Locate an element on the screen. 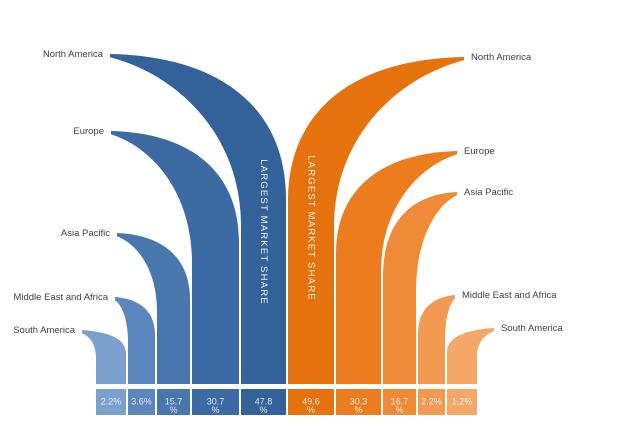 This screenshot has width=617, height=429. region-label-left-asia-pacific: Asia Pacific is located at coordinates (85, 233).